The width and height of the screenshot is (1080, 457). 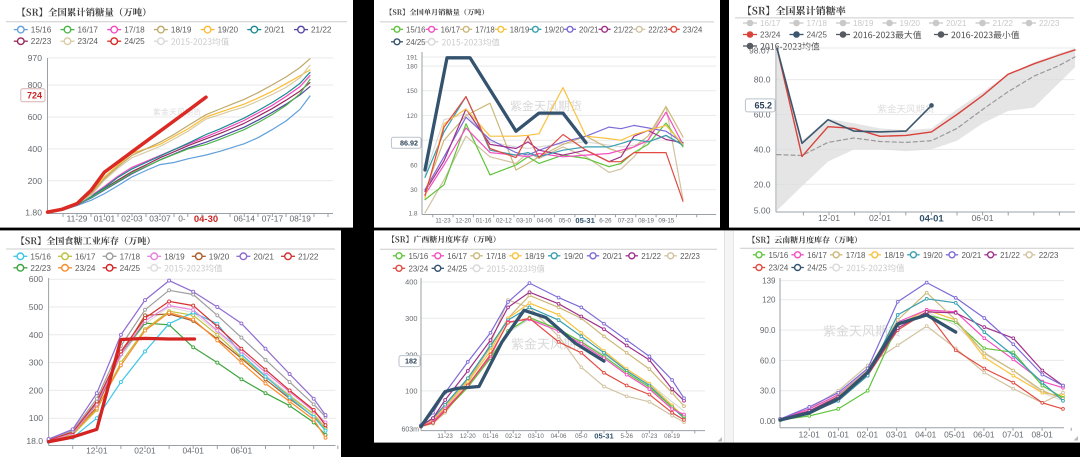 What do you see at coordinates (768, 391) in the screenshot?
I see `svg-text: 30.0` at bounding box center [768, 391].